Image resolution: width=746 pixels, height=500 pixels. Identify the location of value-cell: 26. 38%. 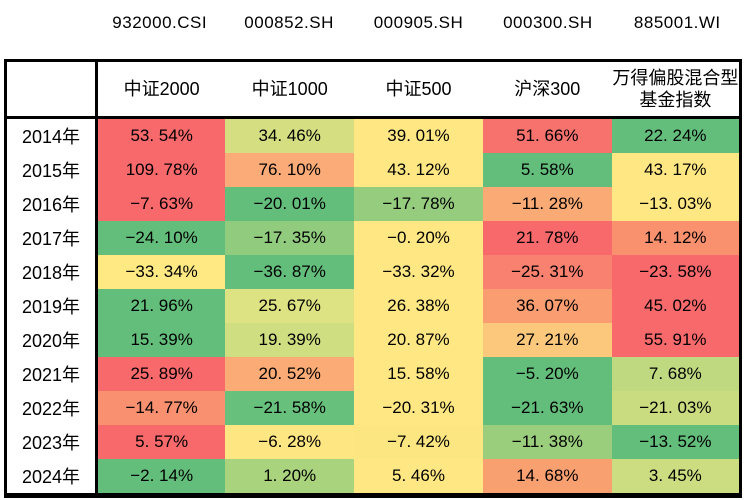
(418, 306).